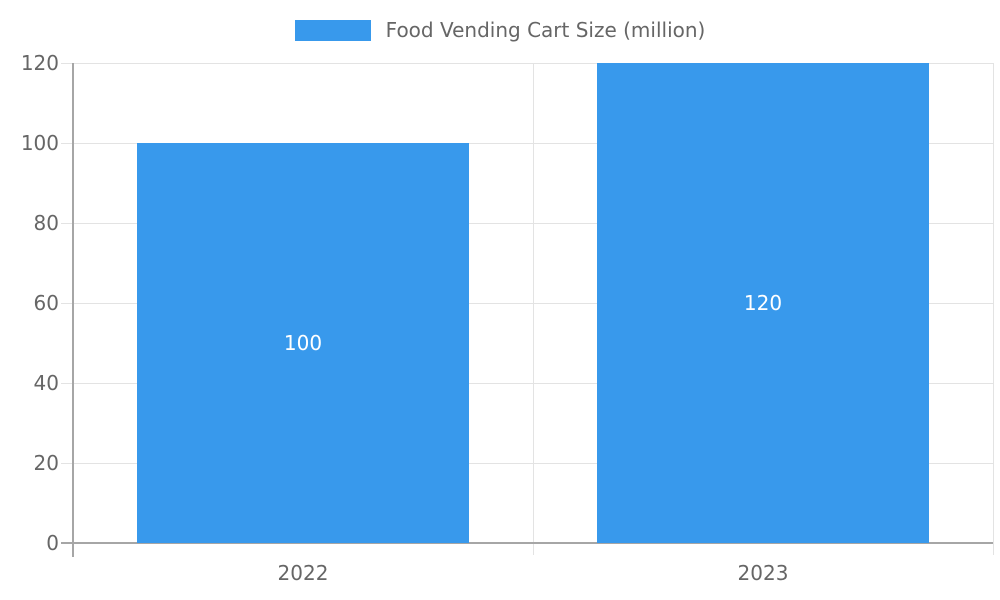 The image size is (1000, 600). Describe the element at coordinates (332, 30) in the screenshot. I see `legend-swatch` at that location.